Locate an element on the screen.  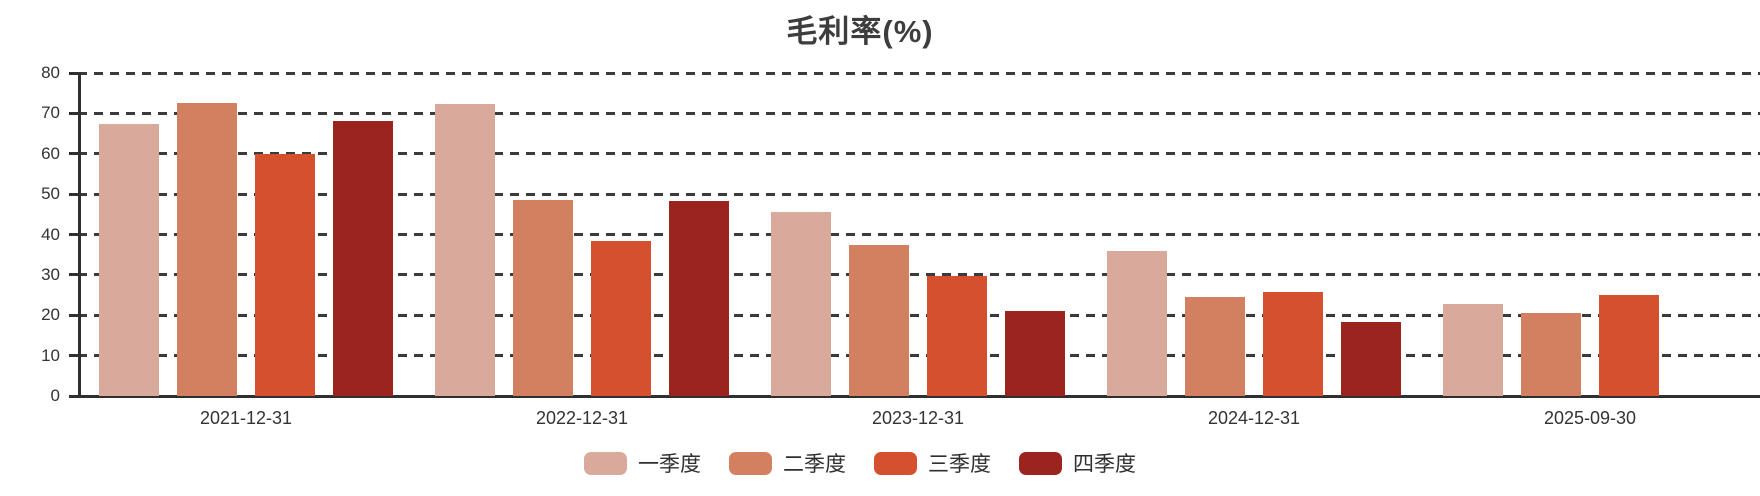
legend-item-四季度: 四季度 is located at coordinates (1077, 463).